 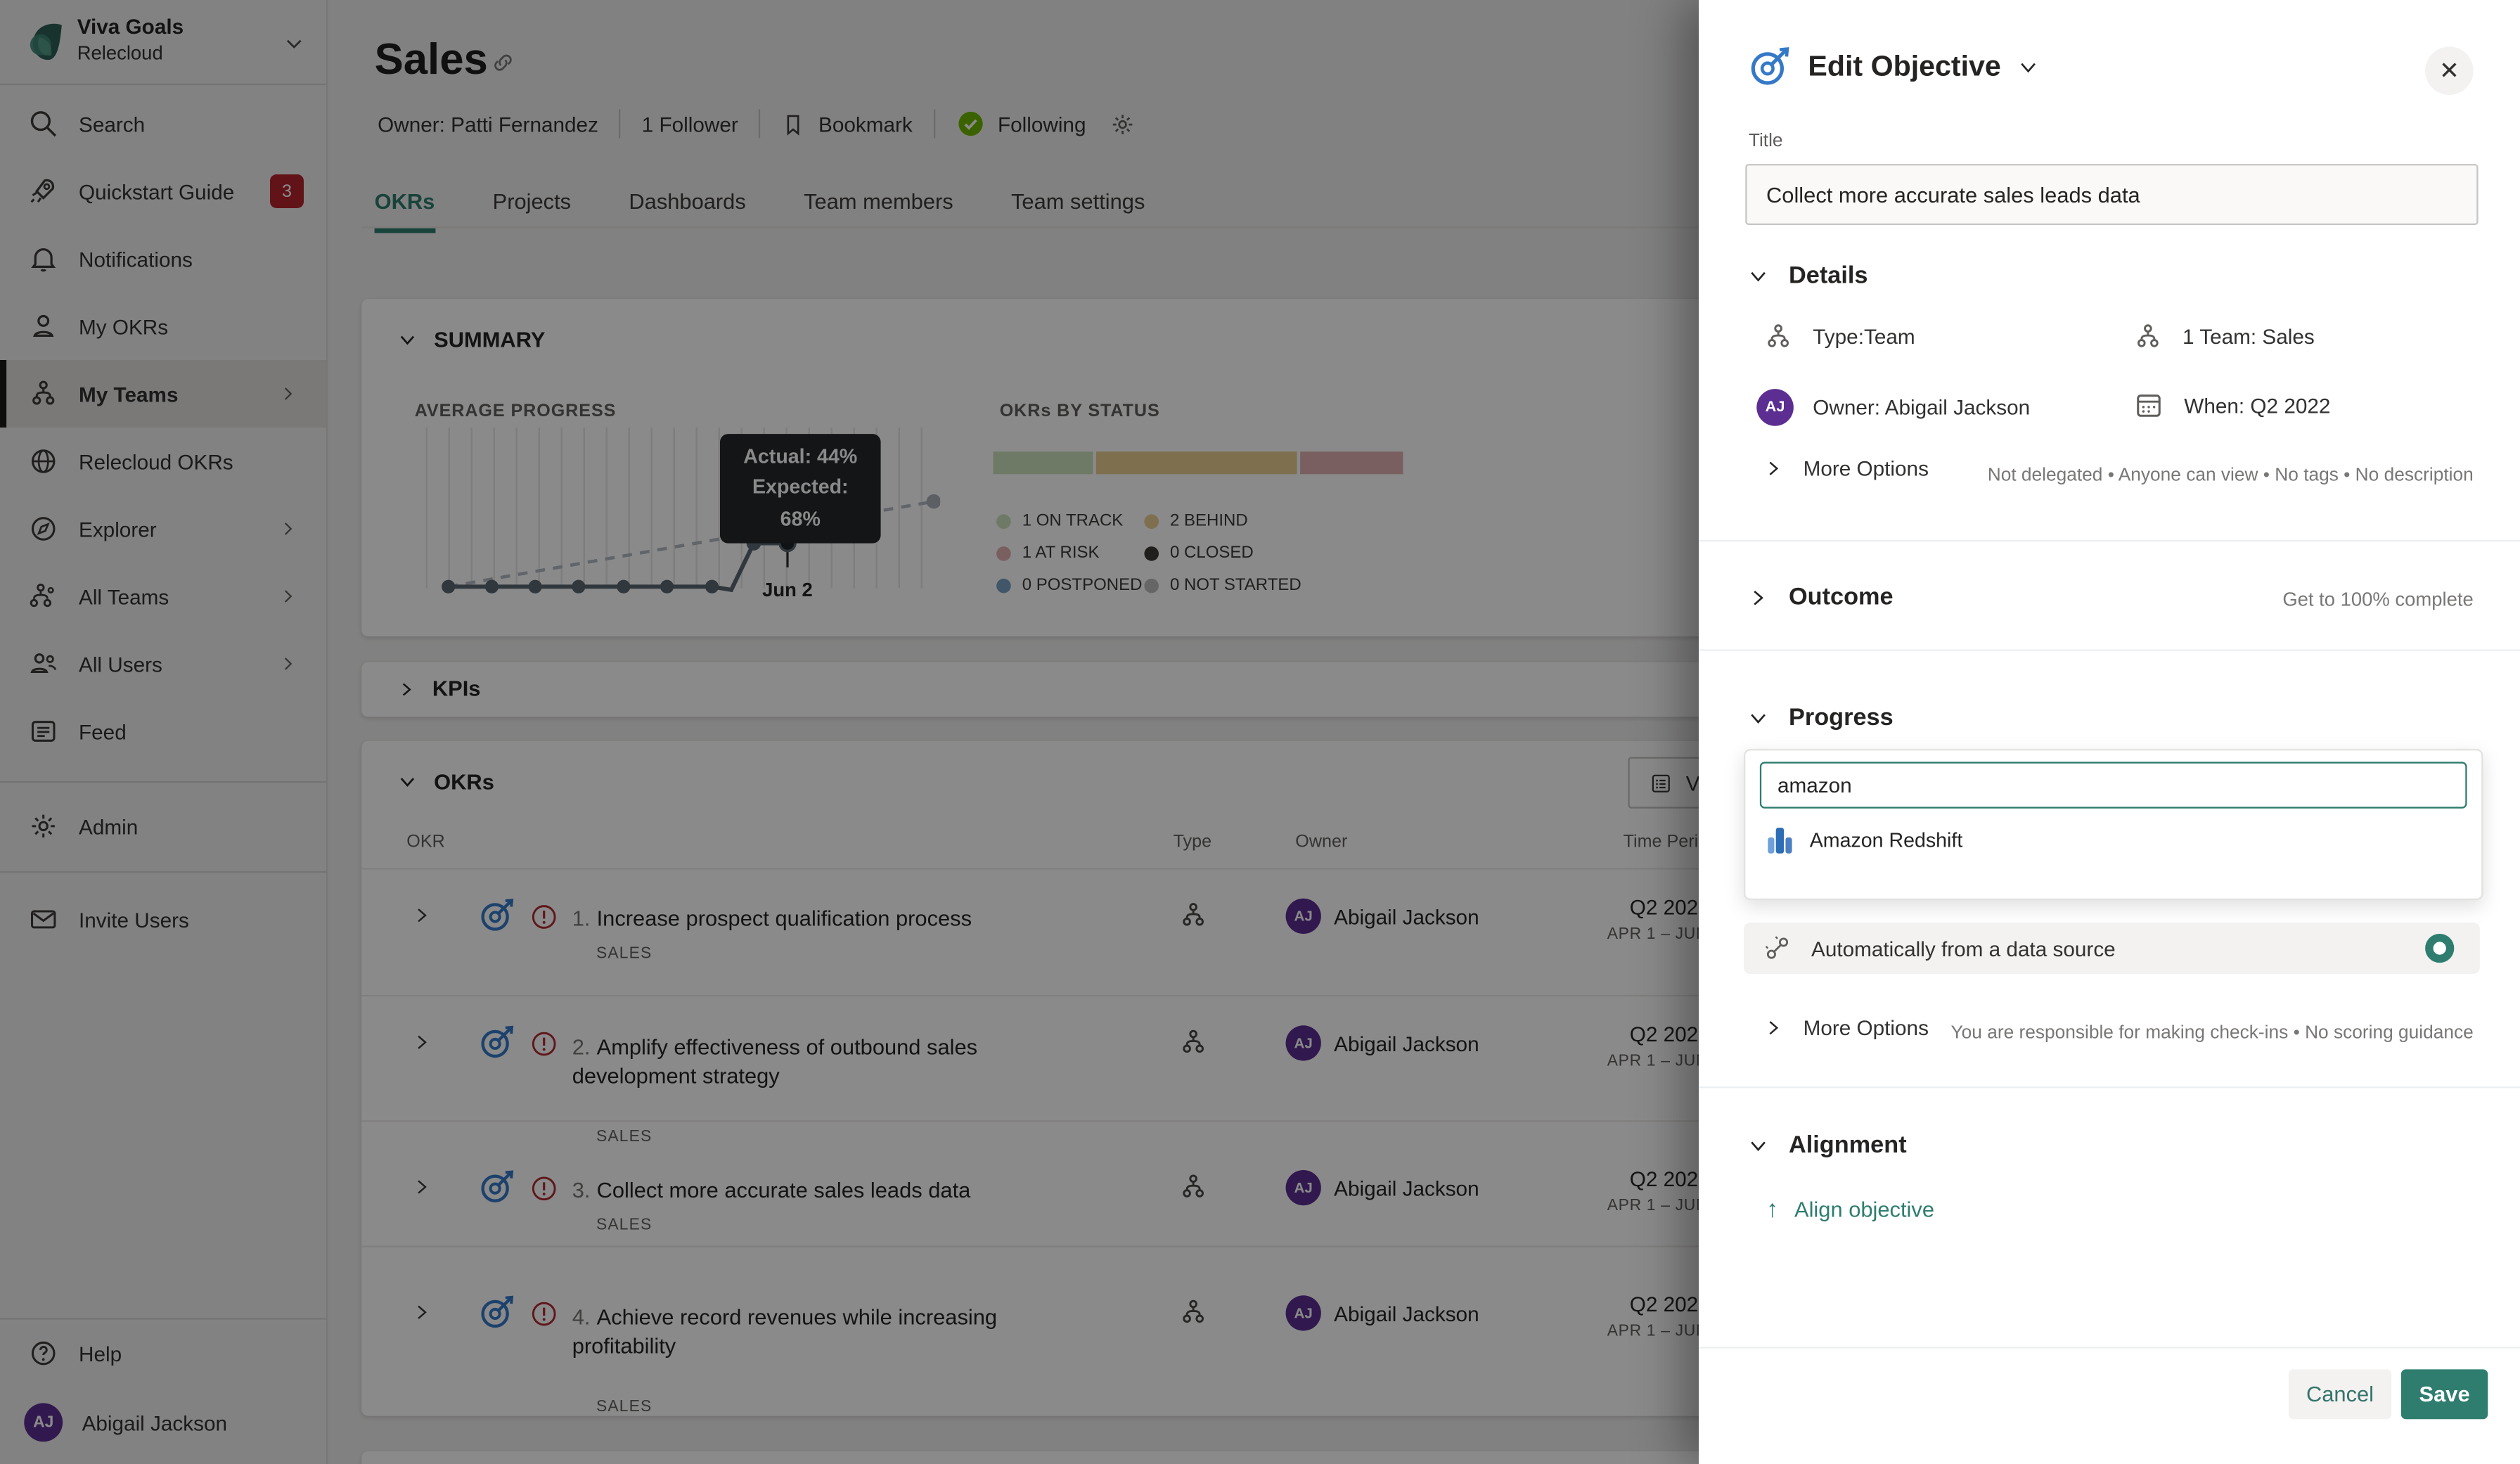 What do you see at coordinates (1077, 202) in the screenshot?
I see `tab-team-settings: Team settings` at bounding box center [1077, 202].